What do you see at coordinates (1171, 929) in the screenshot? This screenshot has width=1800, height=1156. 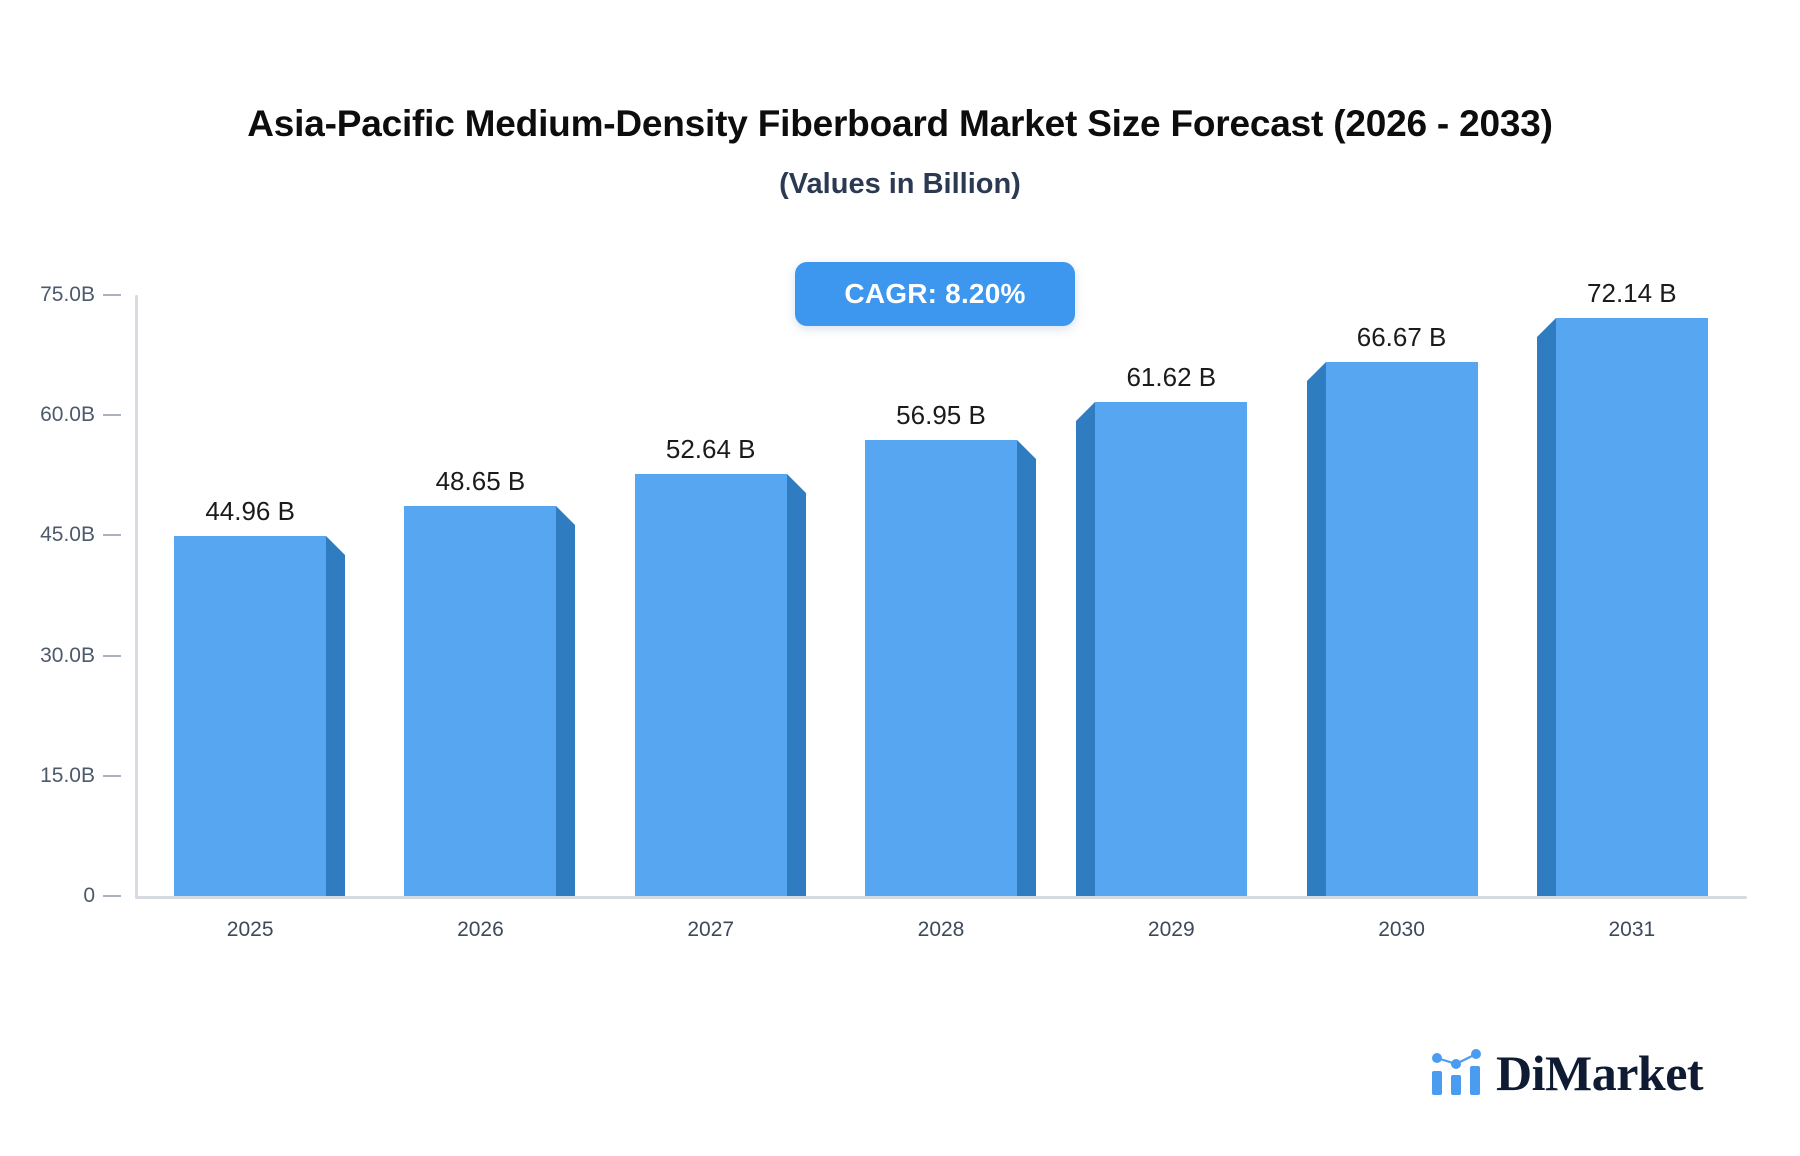 I see `x-axis-label-2029: 2029` at bounding box center [1171, 929].